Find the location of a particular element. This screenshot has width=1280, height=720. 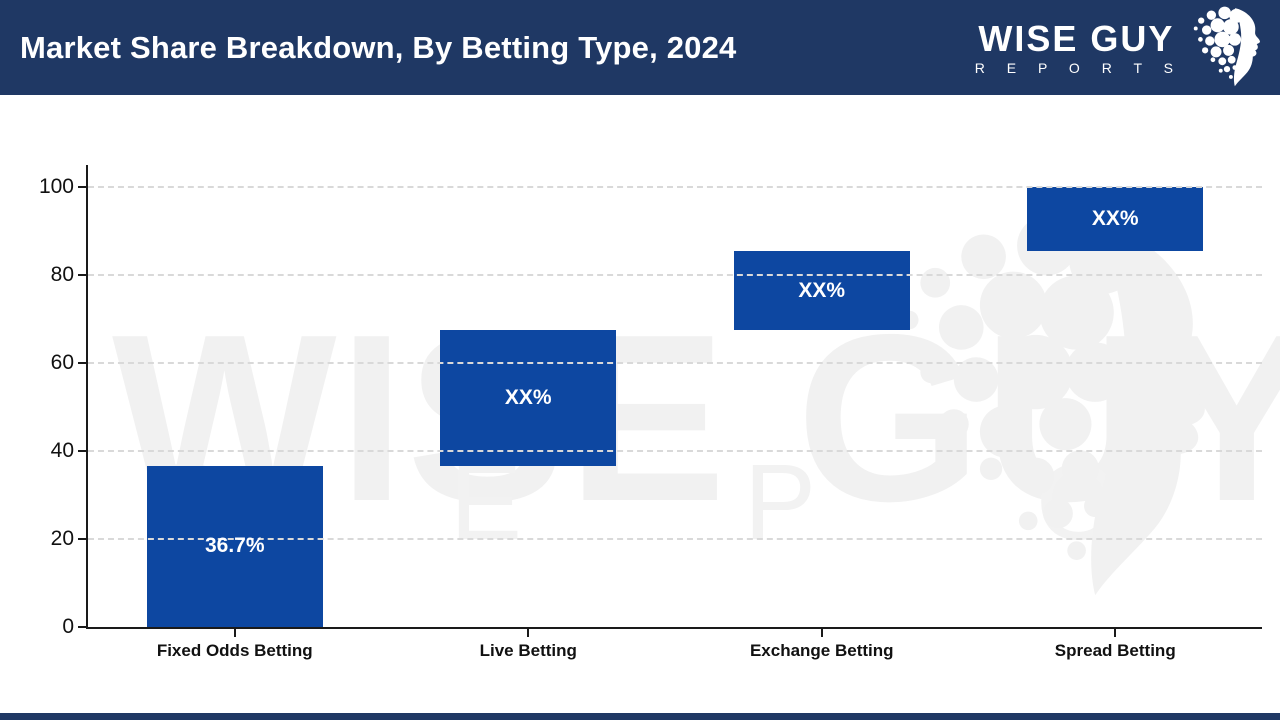

brand-logo: WISE GUY R E P O R T S is located at coordinates (1119, 48).